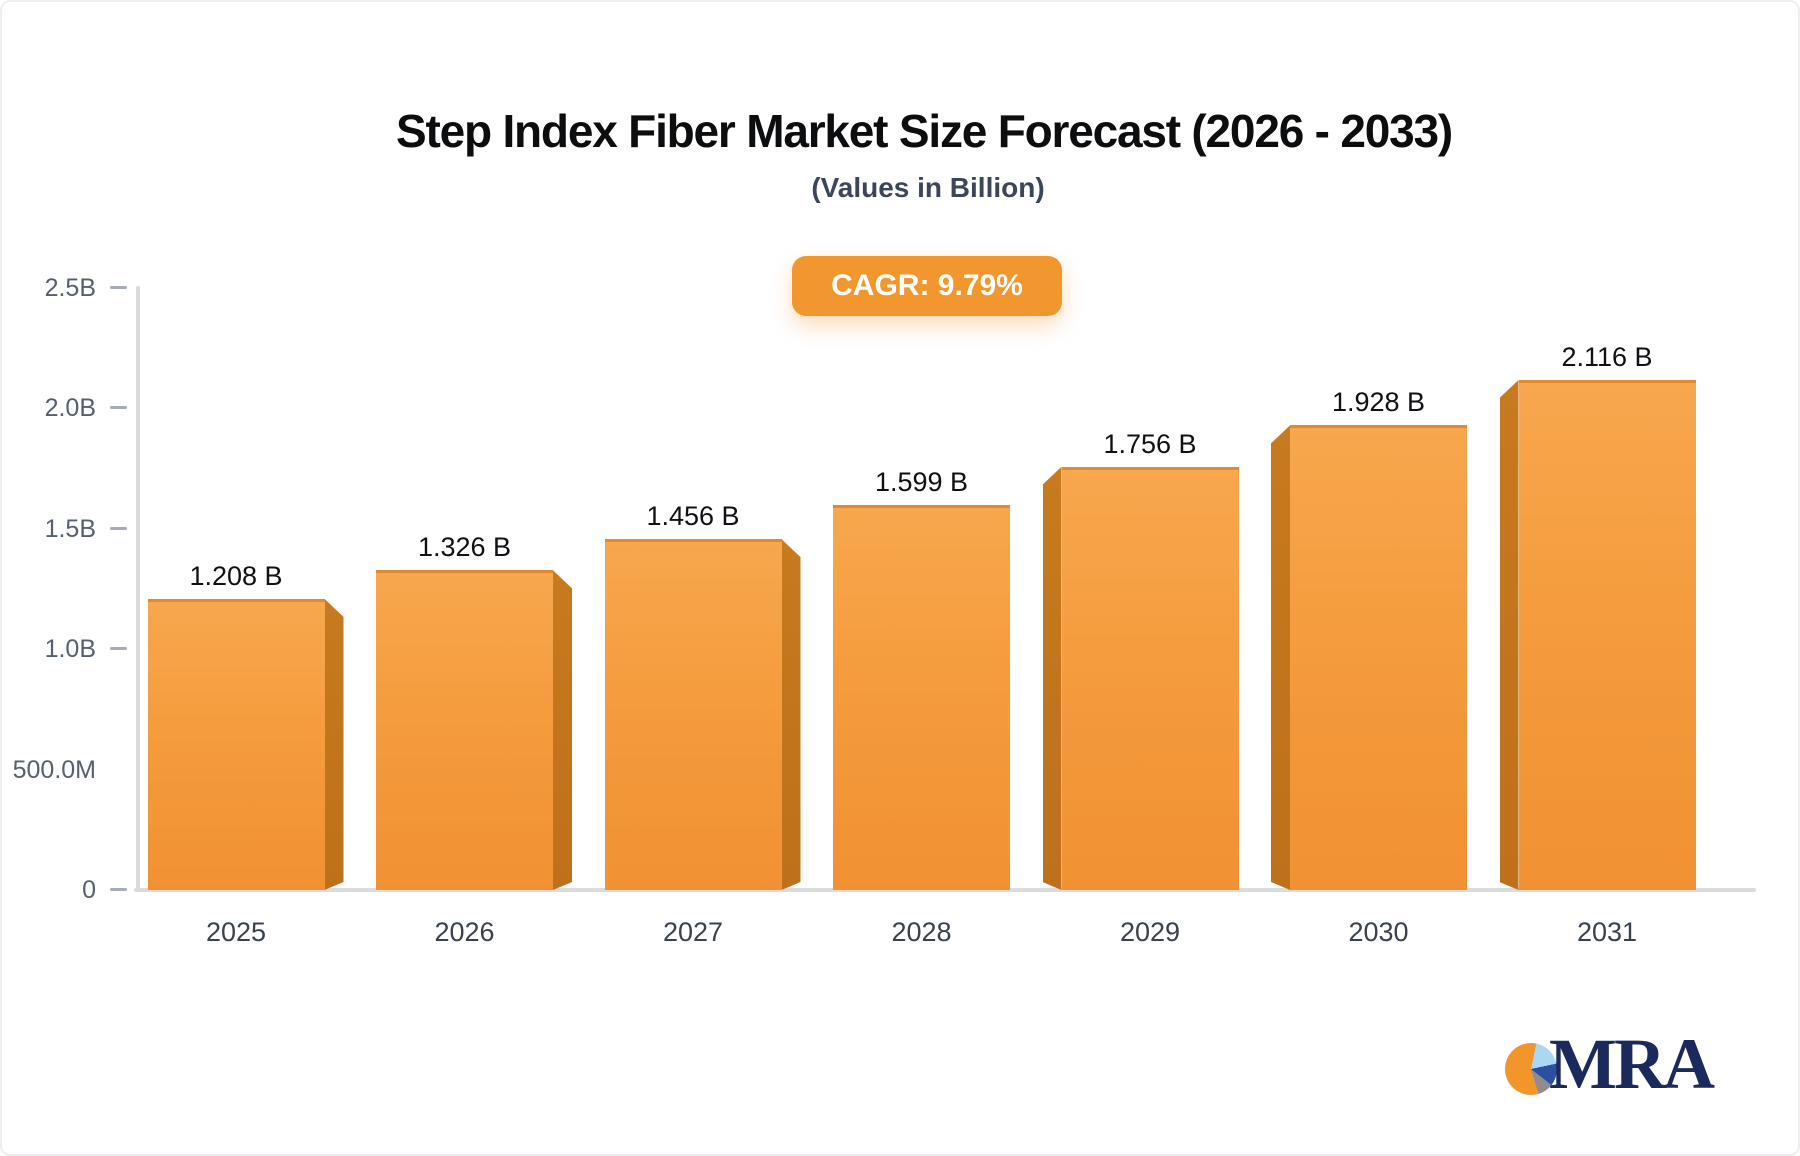 The height and width of the screenshot is (1156, 1800). What do you see at coordinates (693, 932) in the screenshot?
I see `x-axis-label-2027: 2027` at bounding box center [693, 932].